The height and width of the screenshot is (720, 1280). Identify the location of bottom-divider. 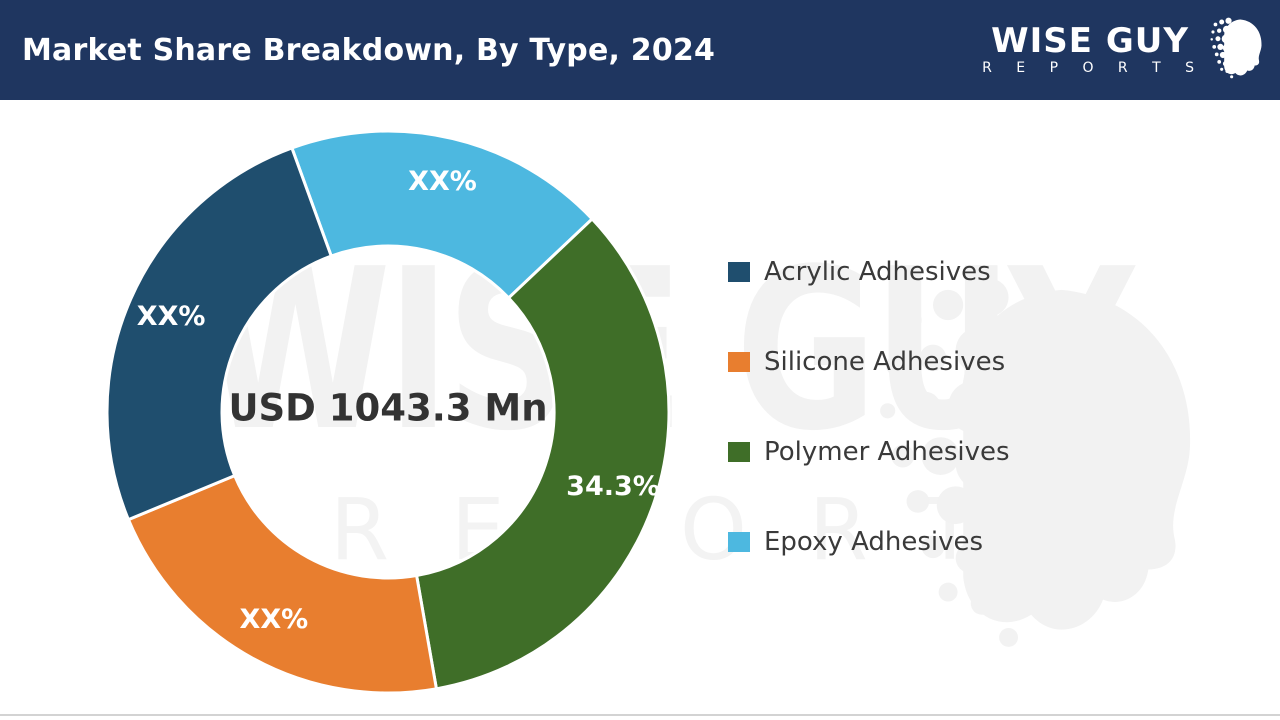
(640, 715).